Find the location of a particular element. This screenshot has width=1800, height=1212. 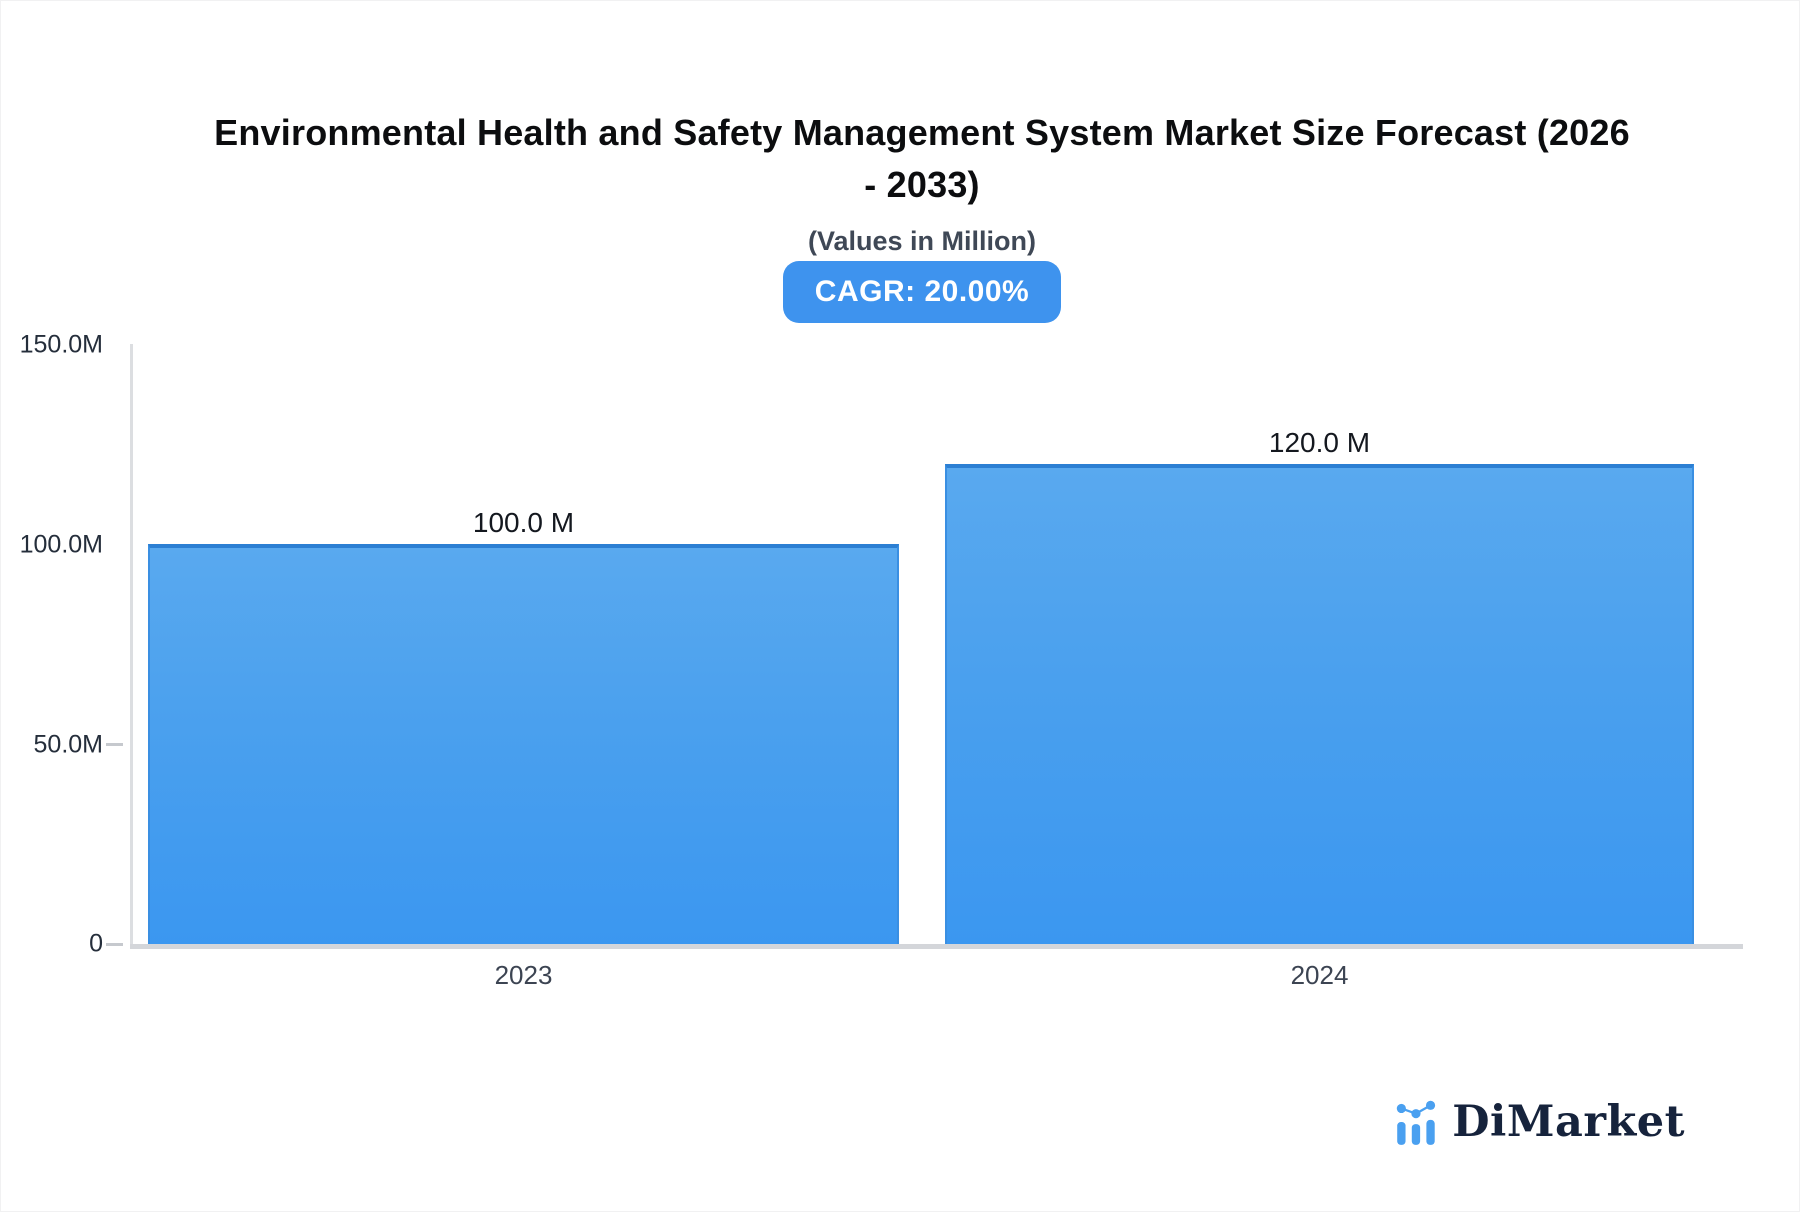

y-axis-line is located at coordinates (131, 646).